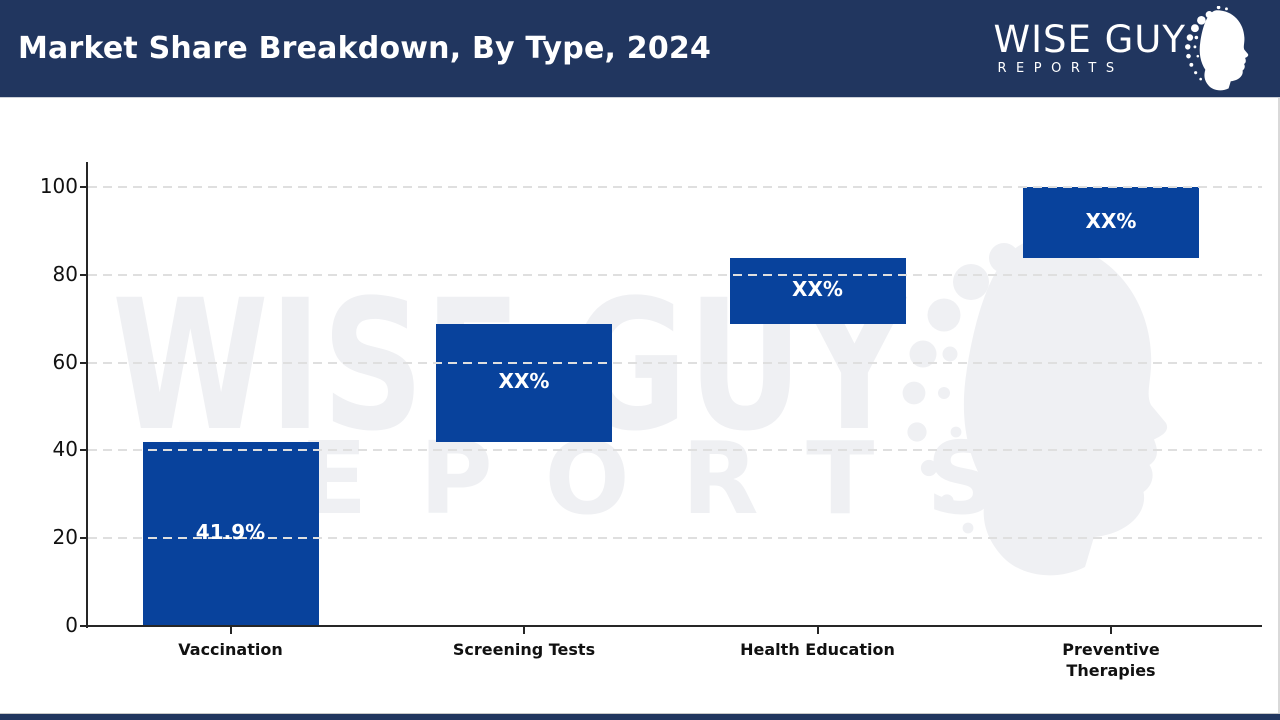 The height and width of the screenshot is (720, 1280). Describe the element at coordinates (65, 449) in the screenshot. I see `y-tick-label: 40` at that location.